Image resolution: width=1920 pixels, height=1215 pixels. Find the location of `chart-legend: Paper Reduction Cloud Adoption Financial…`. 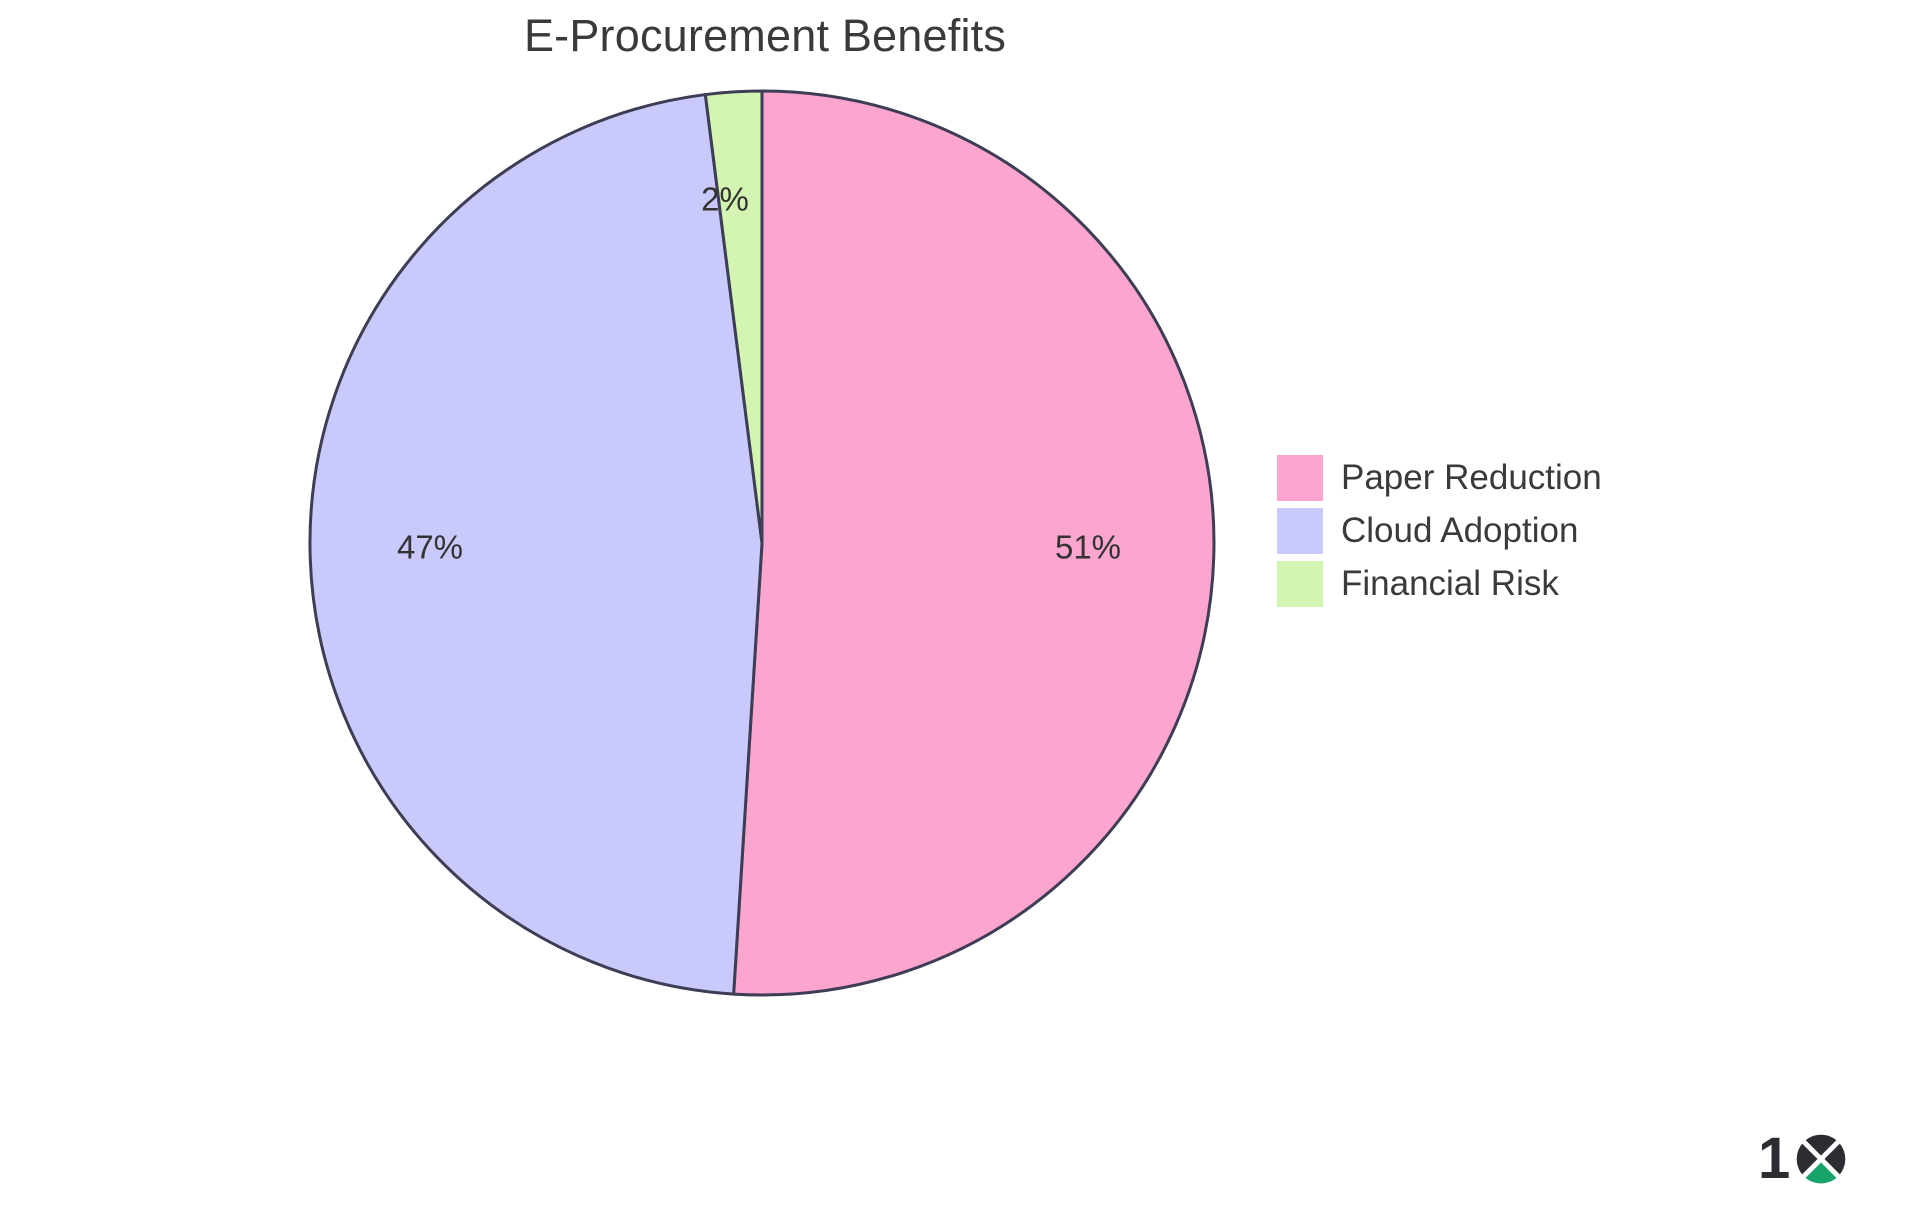

chart-legend: Paper Reduction Cloud Adoption Financial… is located at coordinates (1439, 531).